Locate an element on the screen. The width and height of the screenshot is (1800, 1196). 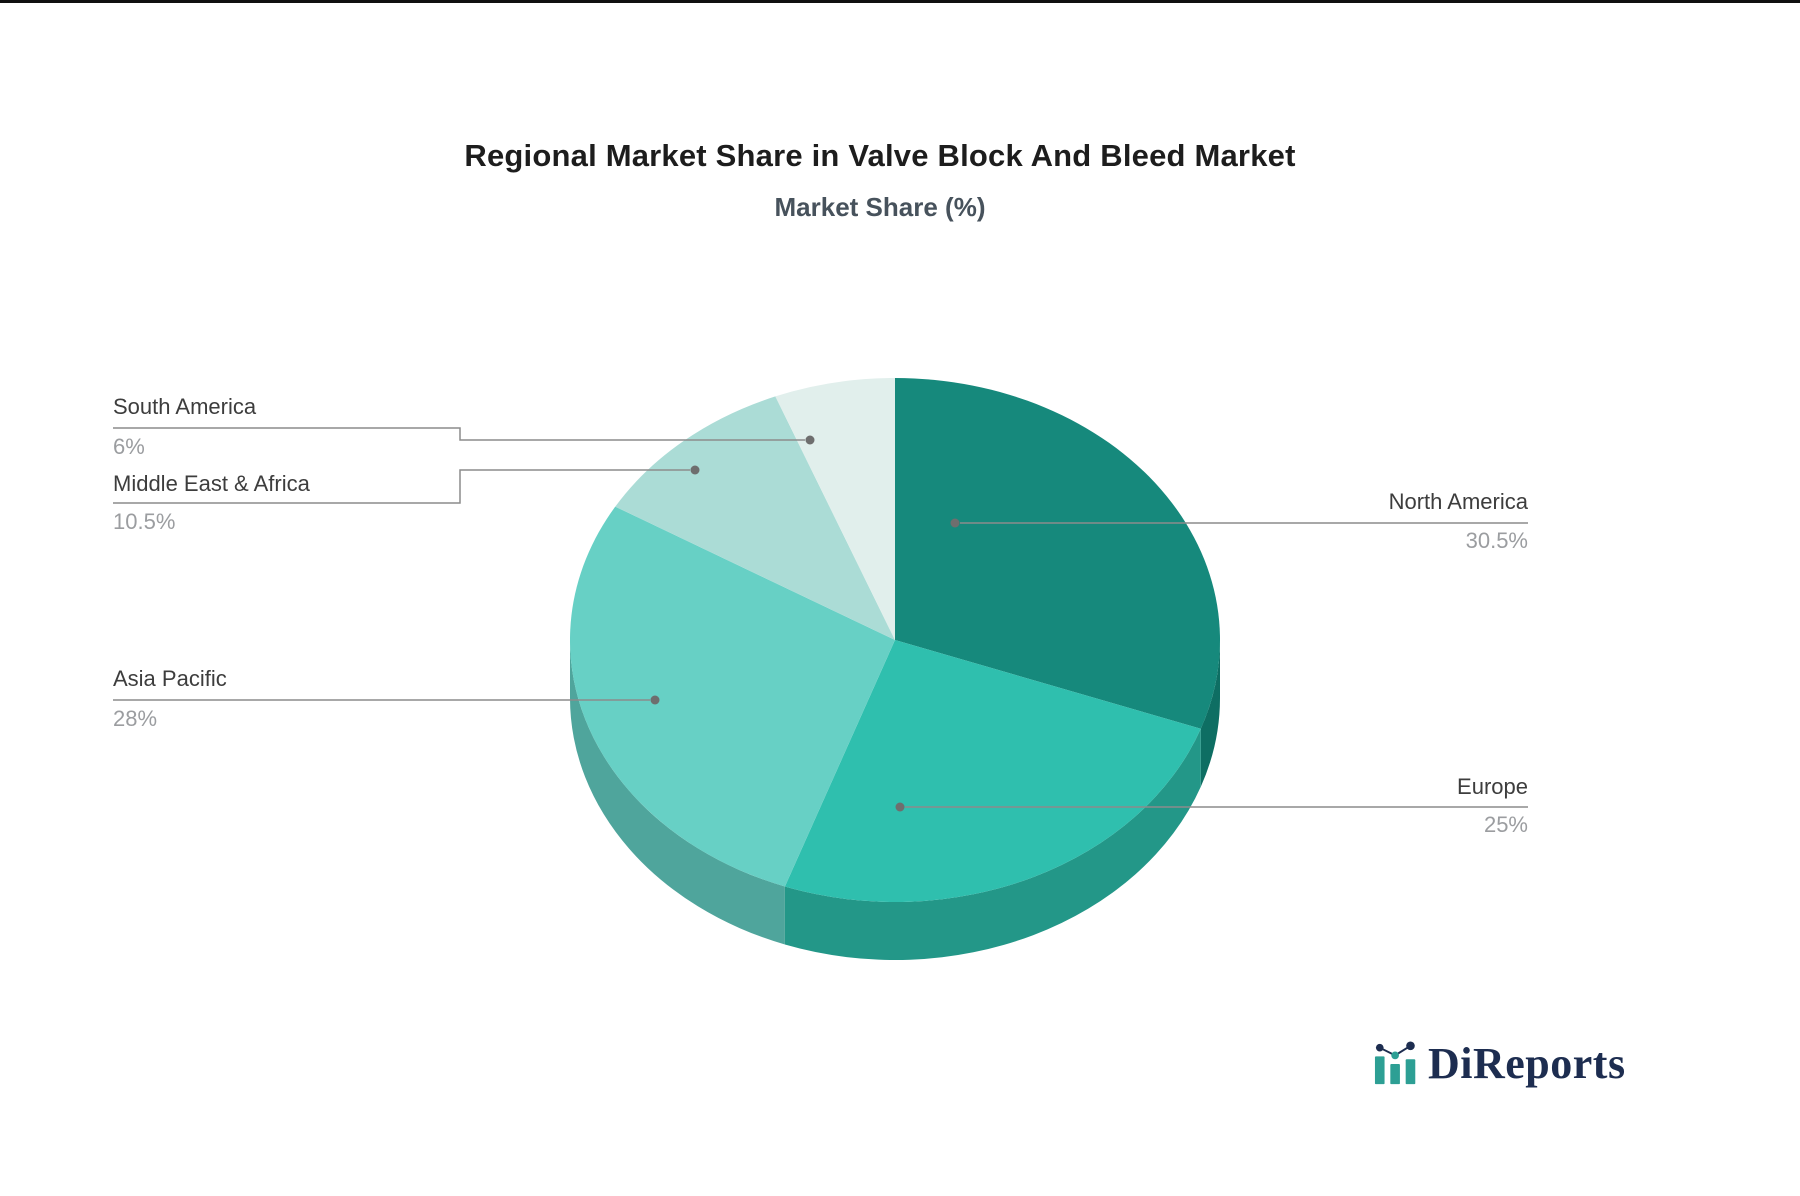
leader-dot-middle-east-africa is located at coordinates (695, 470).